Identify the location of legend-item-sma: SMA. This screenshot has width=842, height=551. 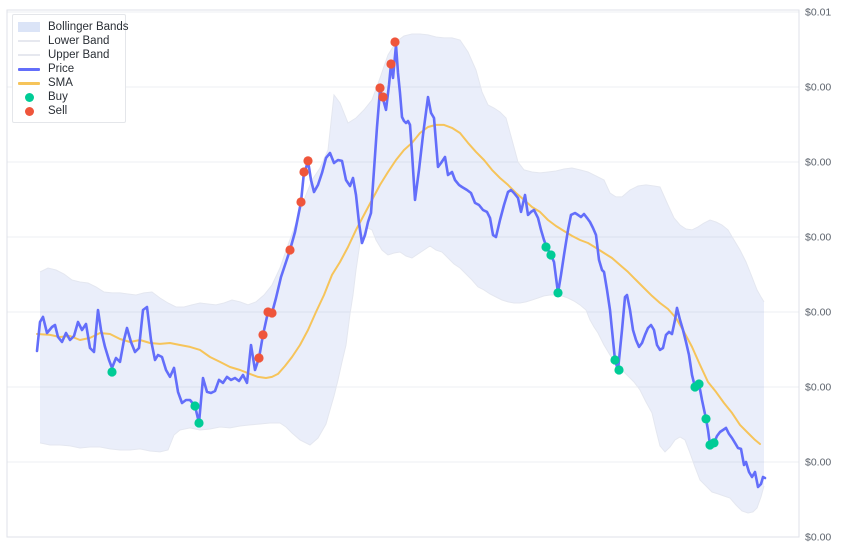
(69, 83).